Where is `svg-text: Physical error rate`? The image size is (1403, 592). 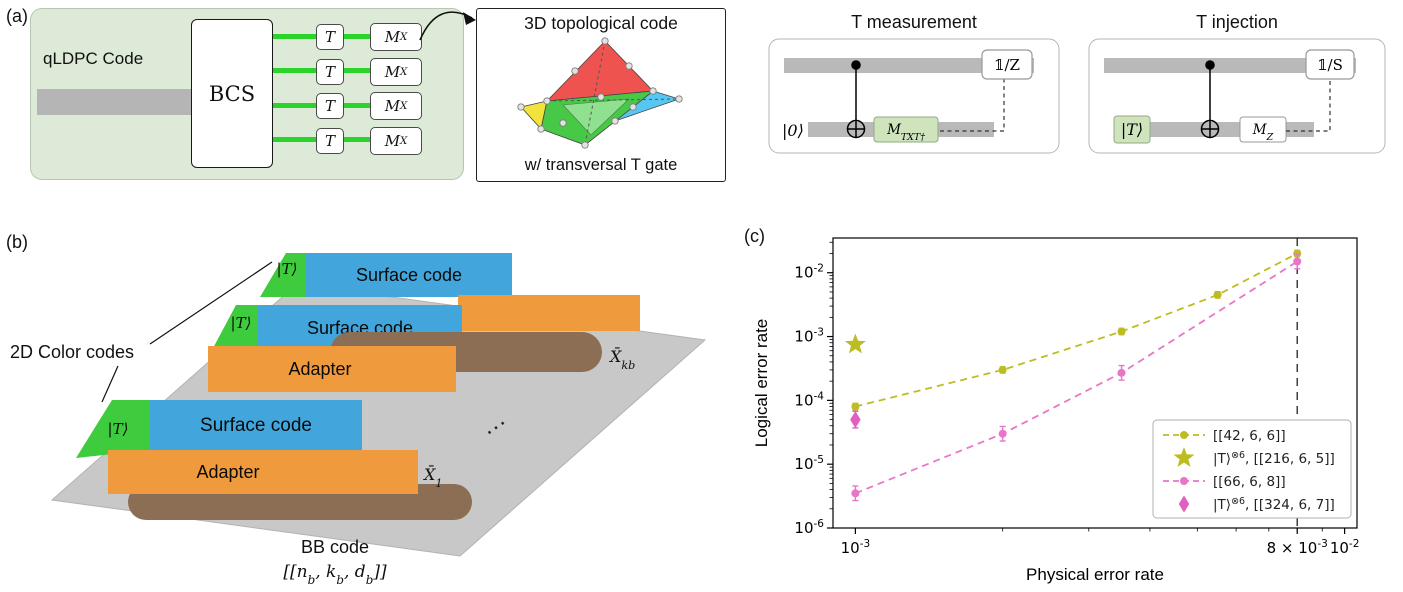 svg-text: Physical error rate is located at coordinates (1095, 574).